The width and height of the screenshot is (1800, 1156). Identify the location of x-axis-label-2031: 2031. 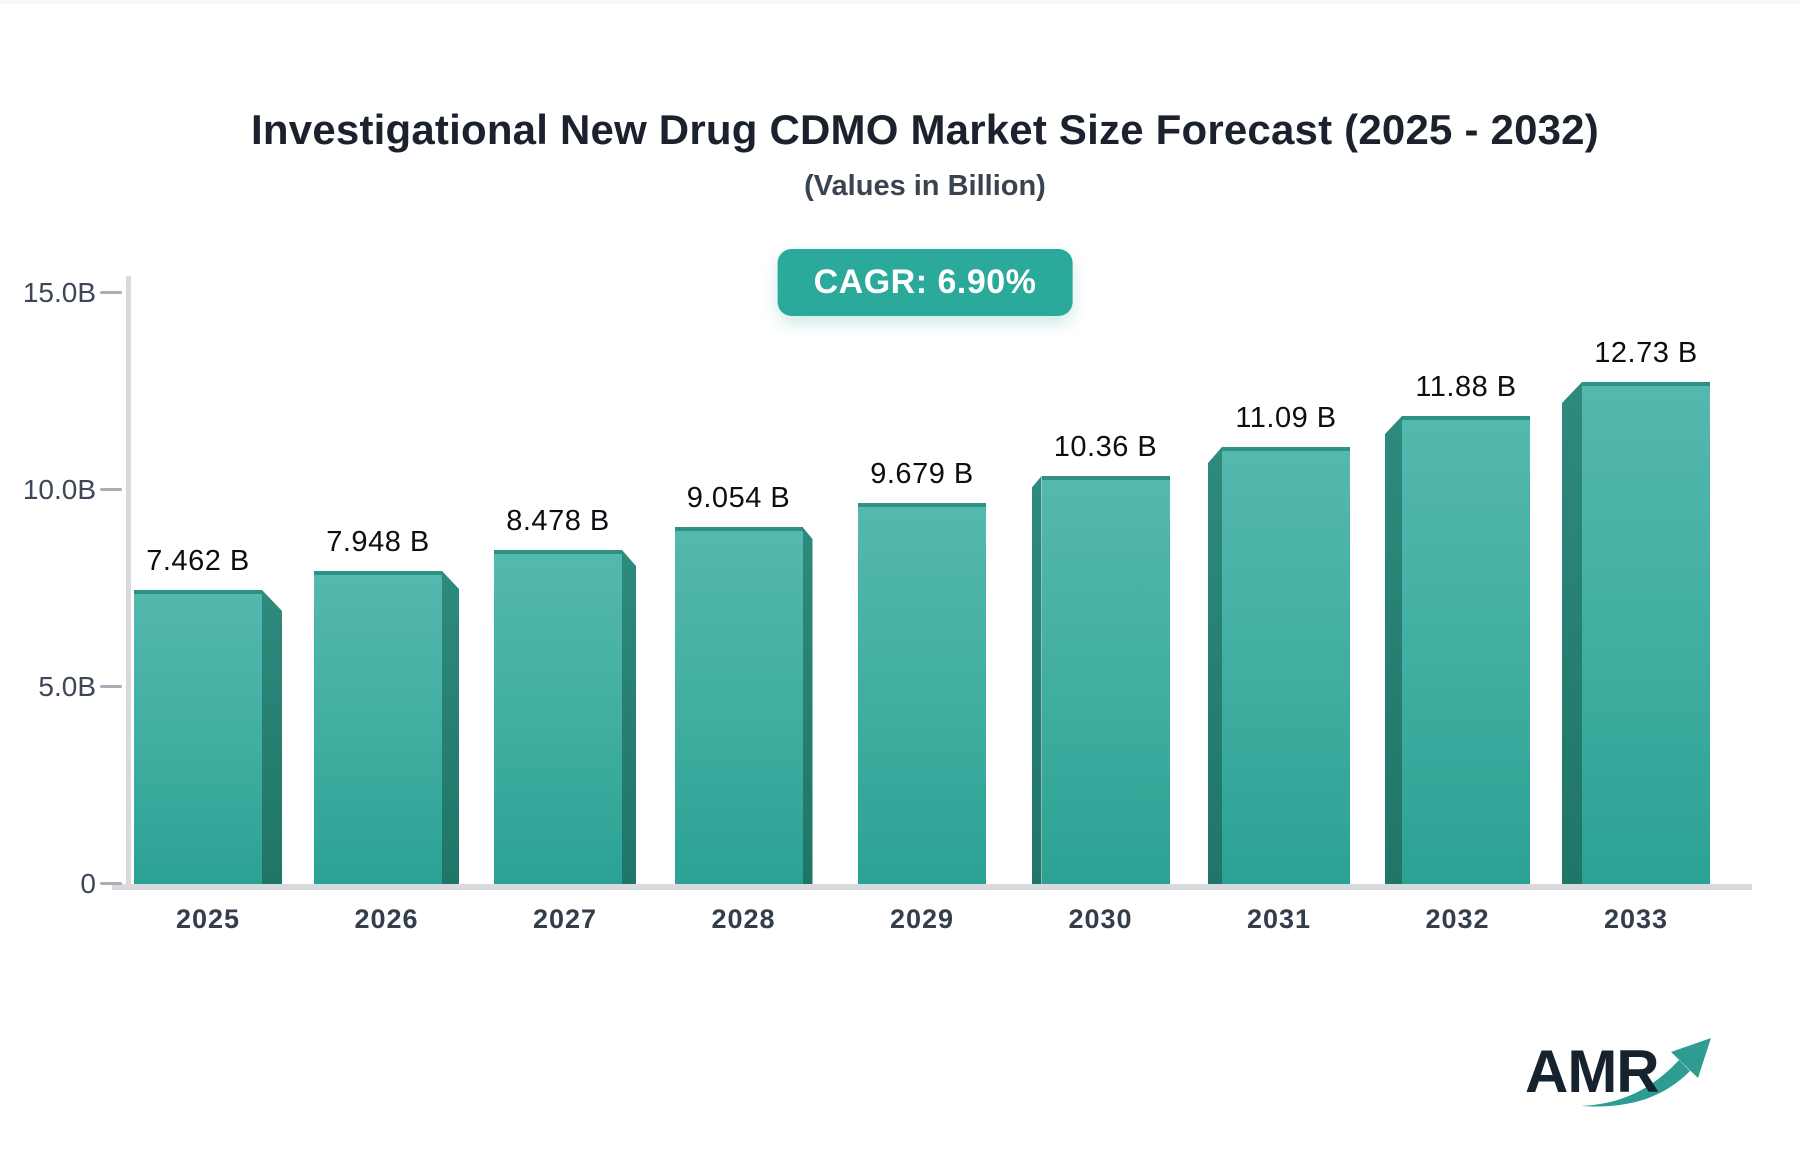
(1279, 919).